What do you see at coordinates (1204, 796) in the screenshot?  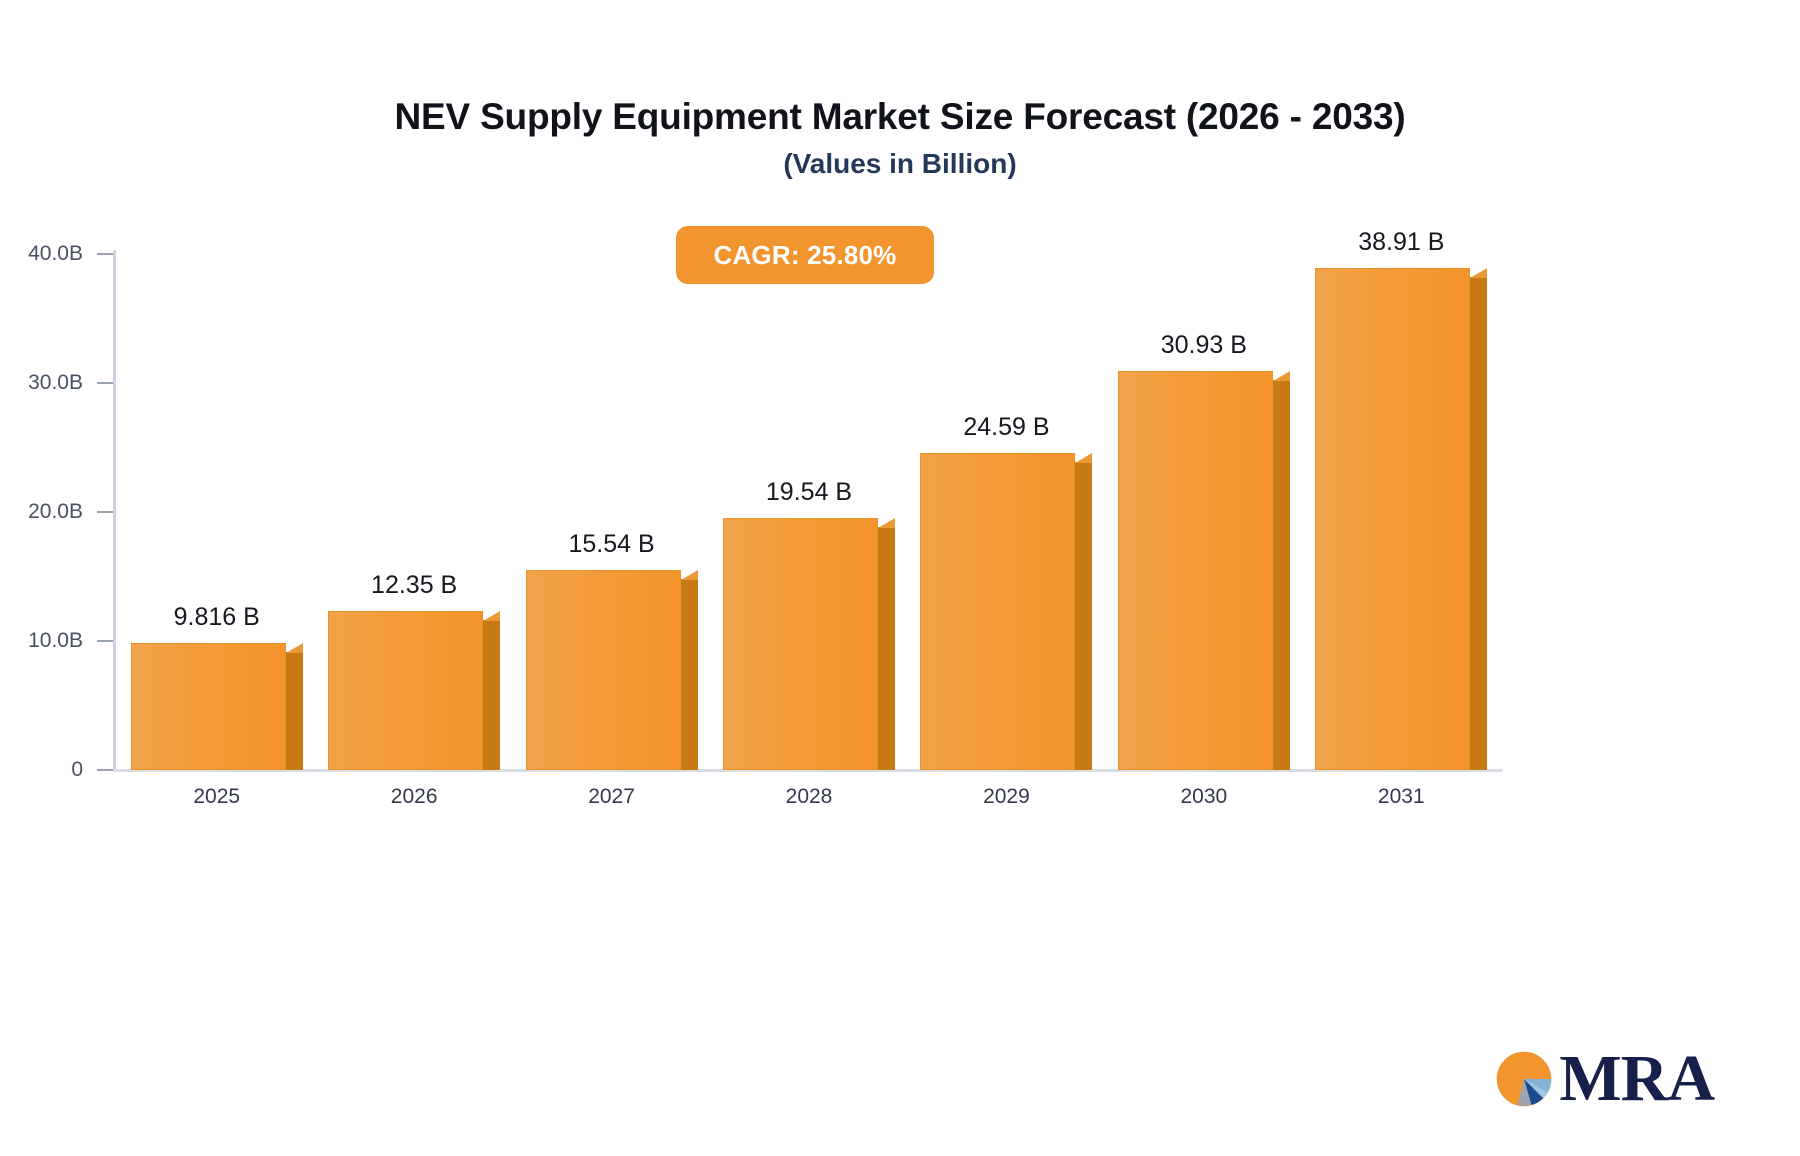 I see `x-axis-tick-label: 2030` at bounding box center [1204, 796].